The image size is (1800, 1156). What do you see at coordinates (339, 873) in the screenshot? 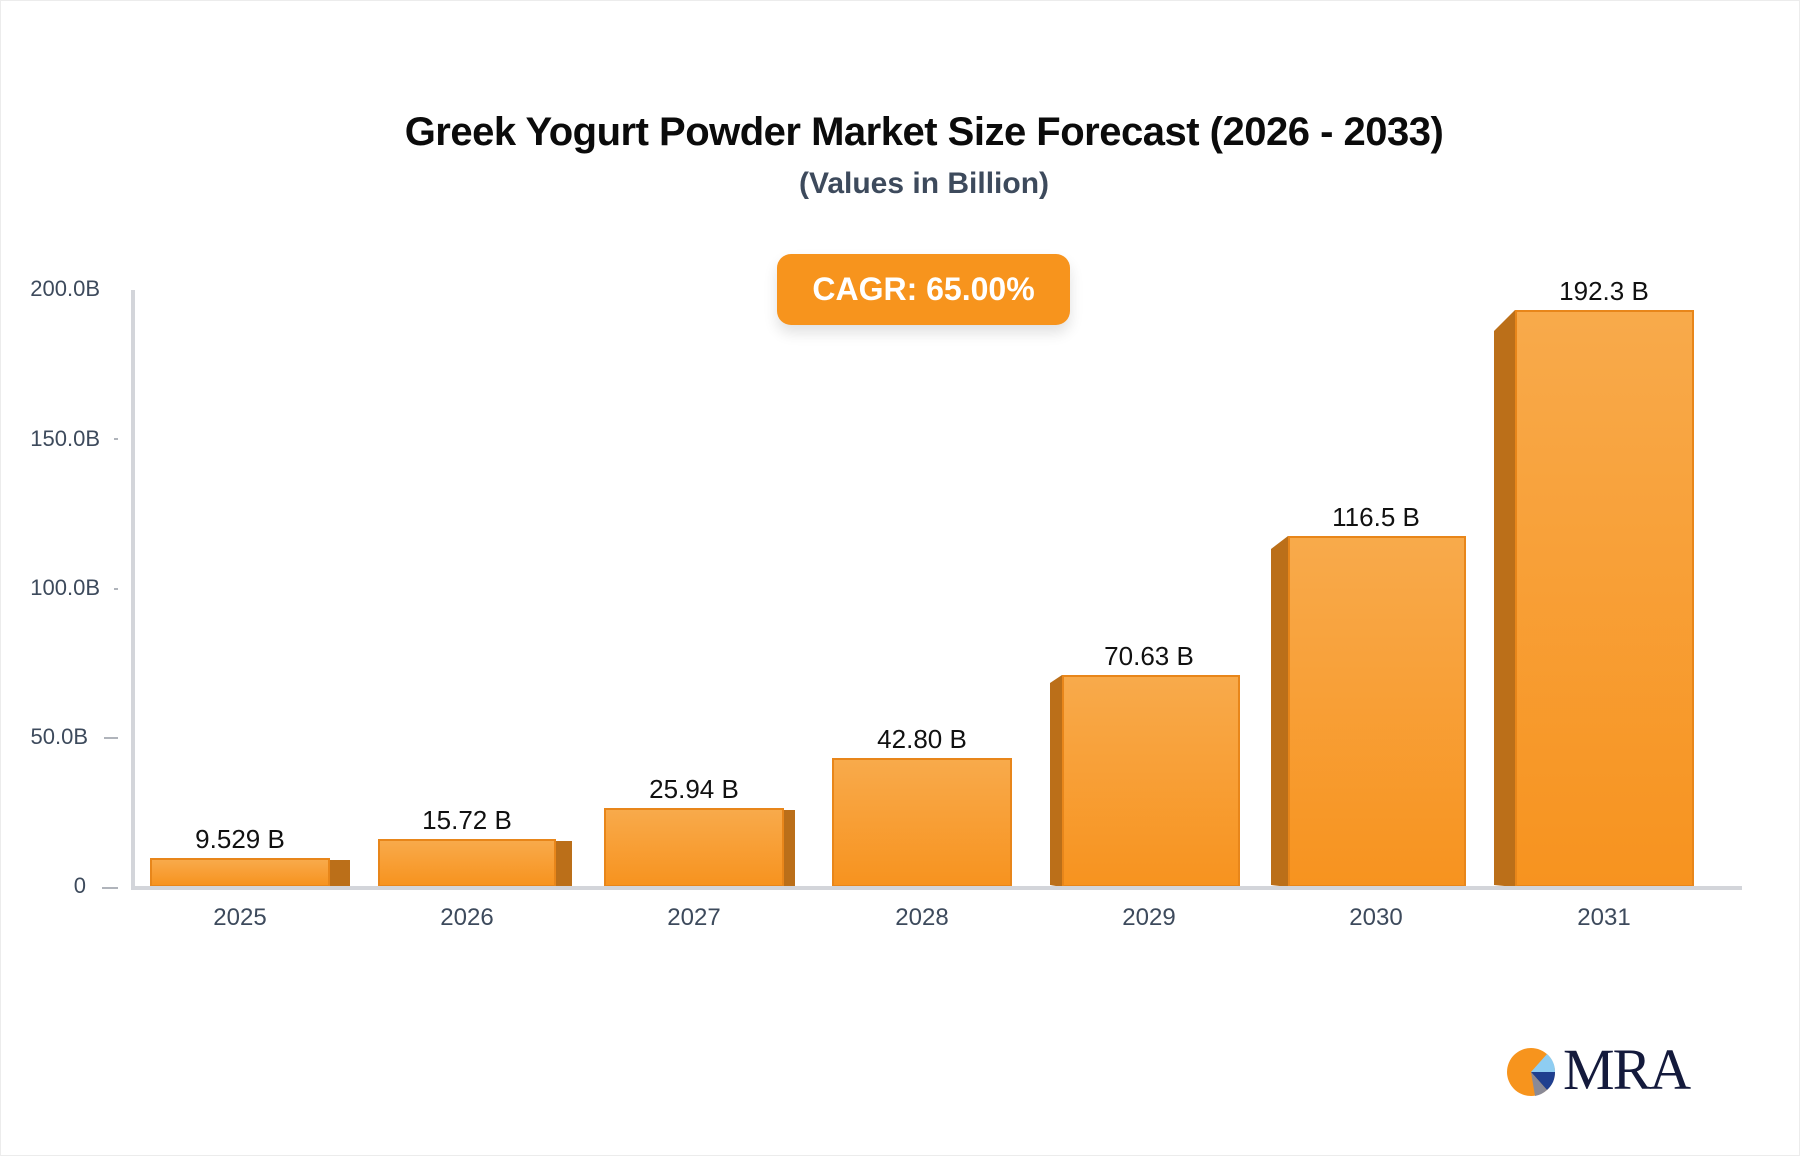
I see `bar-side-2025` at bounding box center [339, 873].